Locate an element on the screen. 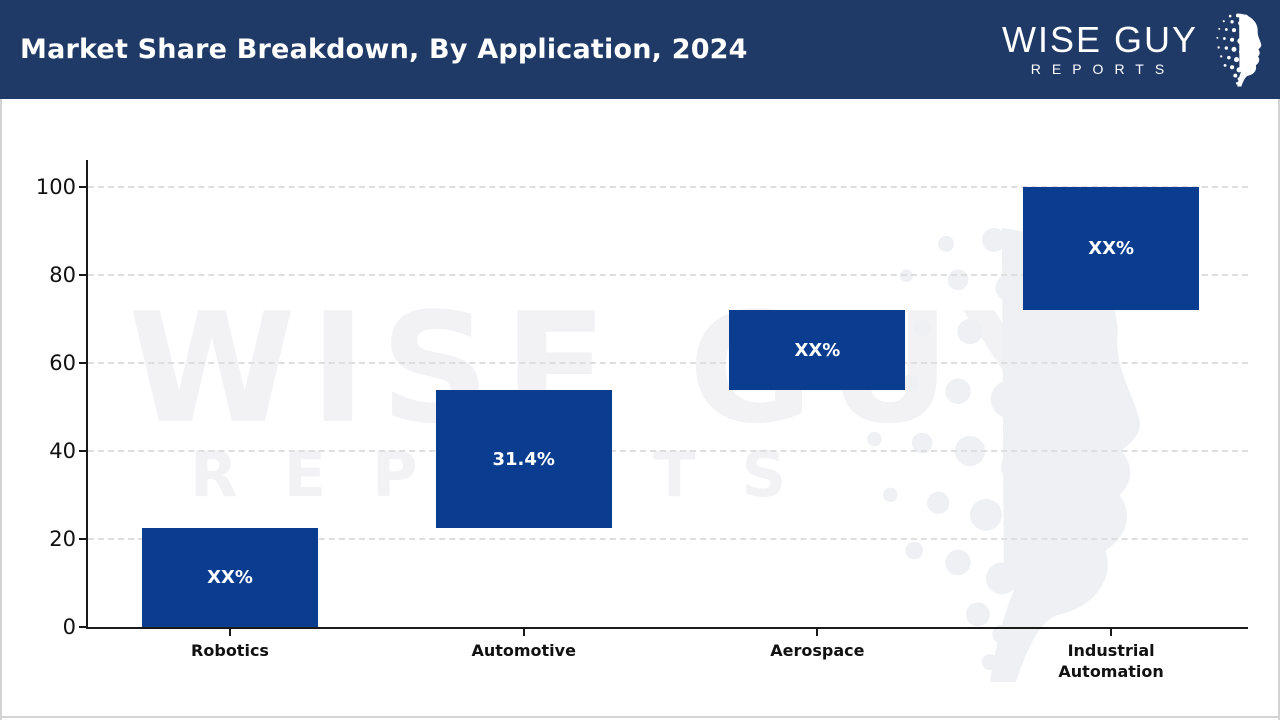 The image size is (1280, 720). x-category-label-1: Automotive is located at coordinates (523, 650).